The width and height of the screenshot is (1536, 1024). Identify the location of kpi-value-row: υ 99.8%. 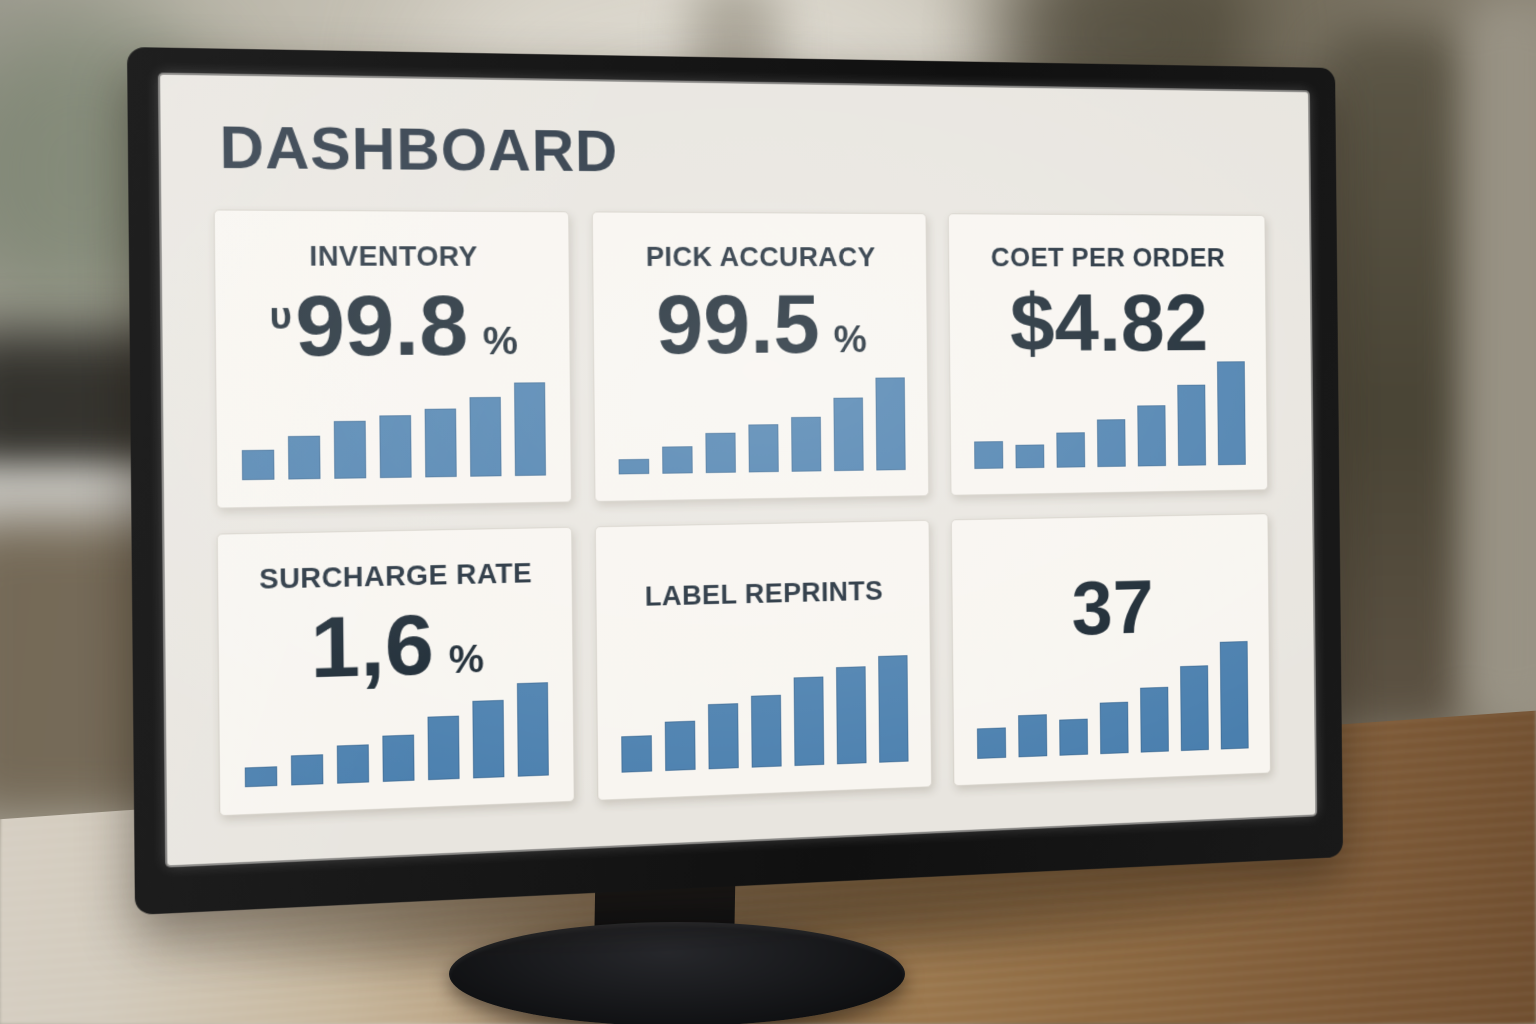
(393, 325).